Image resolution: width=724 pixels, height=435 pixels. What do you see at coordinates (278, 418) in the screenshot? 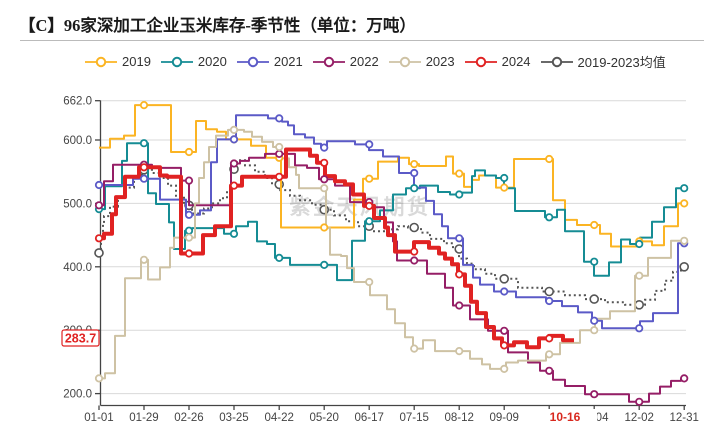
I see `svg-text: 04-22` at bounding box center [278, 418].